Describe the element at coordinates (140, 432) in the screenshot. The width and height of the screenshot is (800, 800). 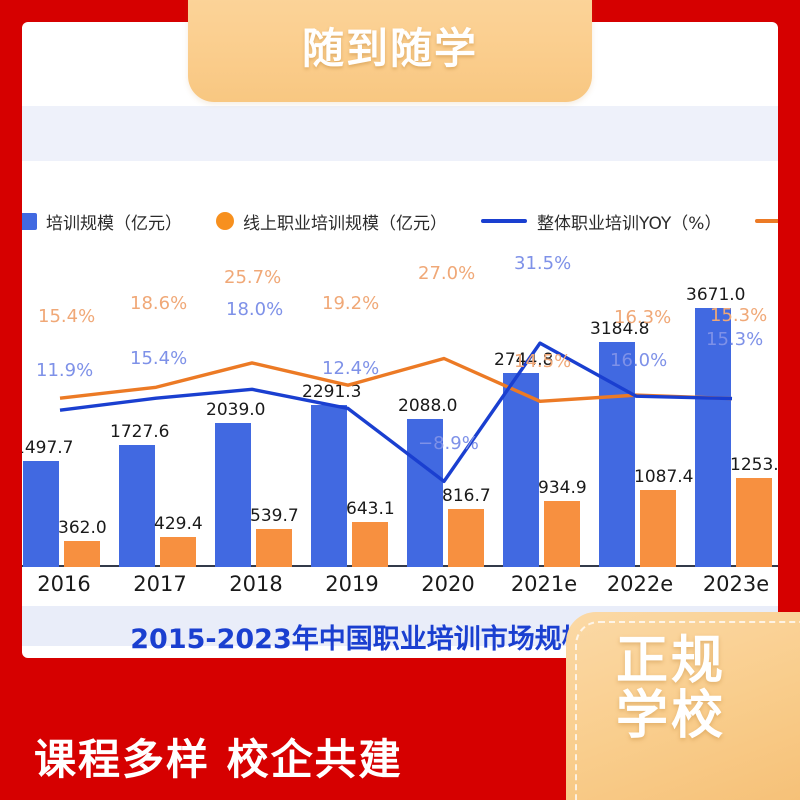
I see `bar-value-label: 1727.6` at that location.